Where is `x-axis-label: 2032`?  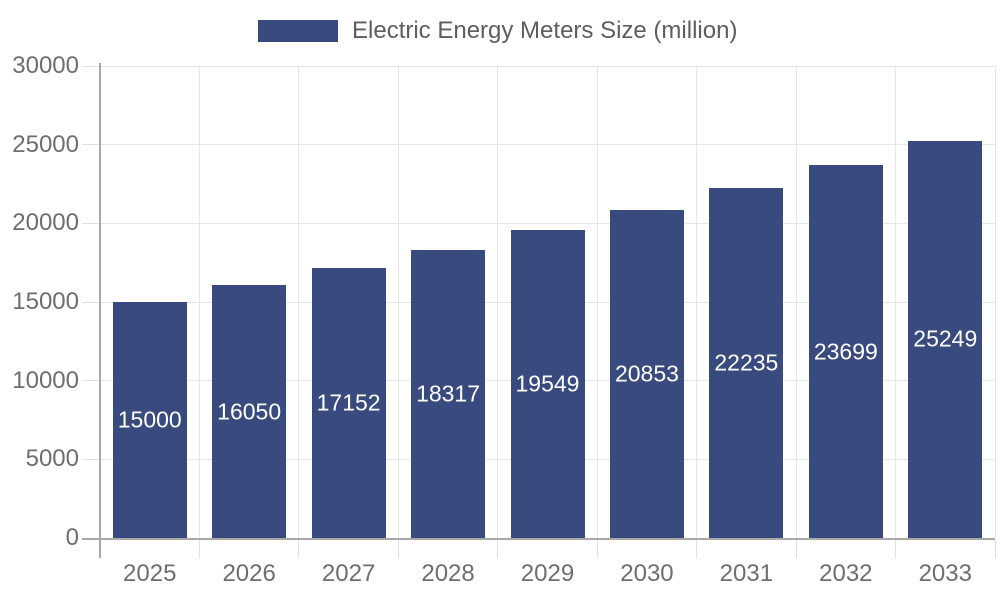 x-axis-label: 2032 is located at coordinates (846, 573).